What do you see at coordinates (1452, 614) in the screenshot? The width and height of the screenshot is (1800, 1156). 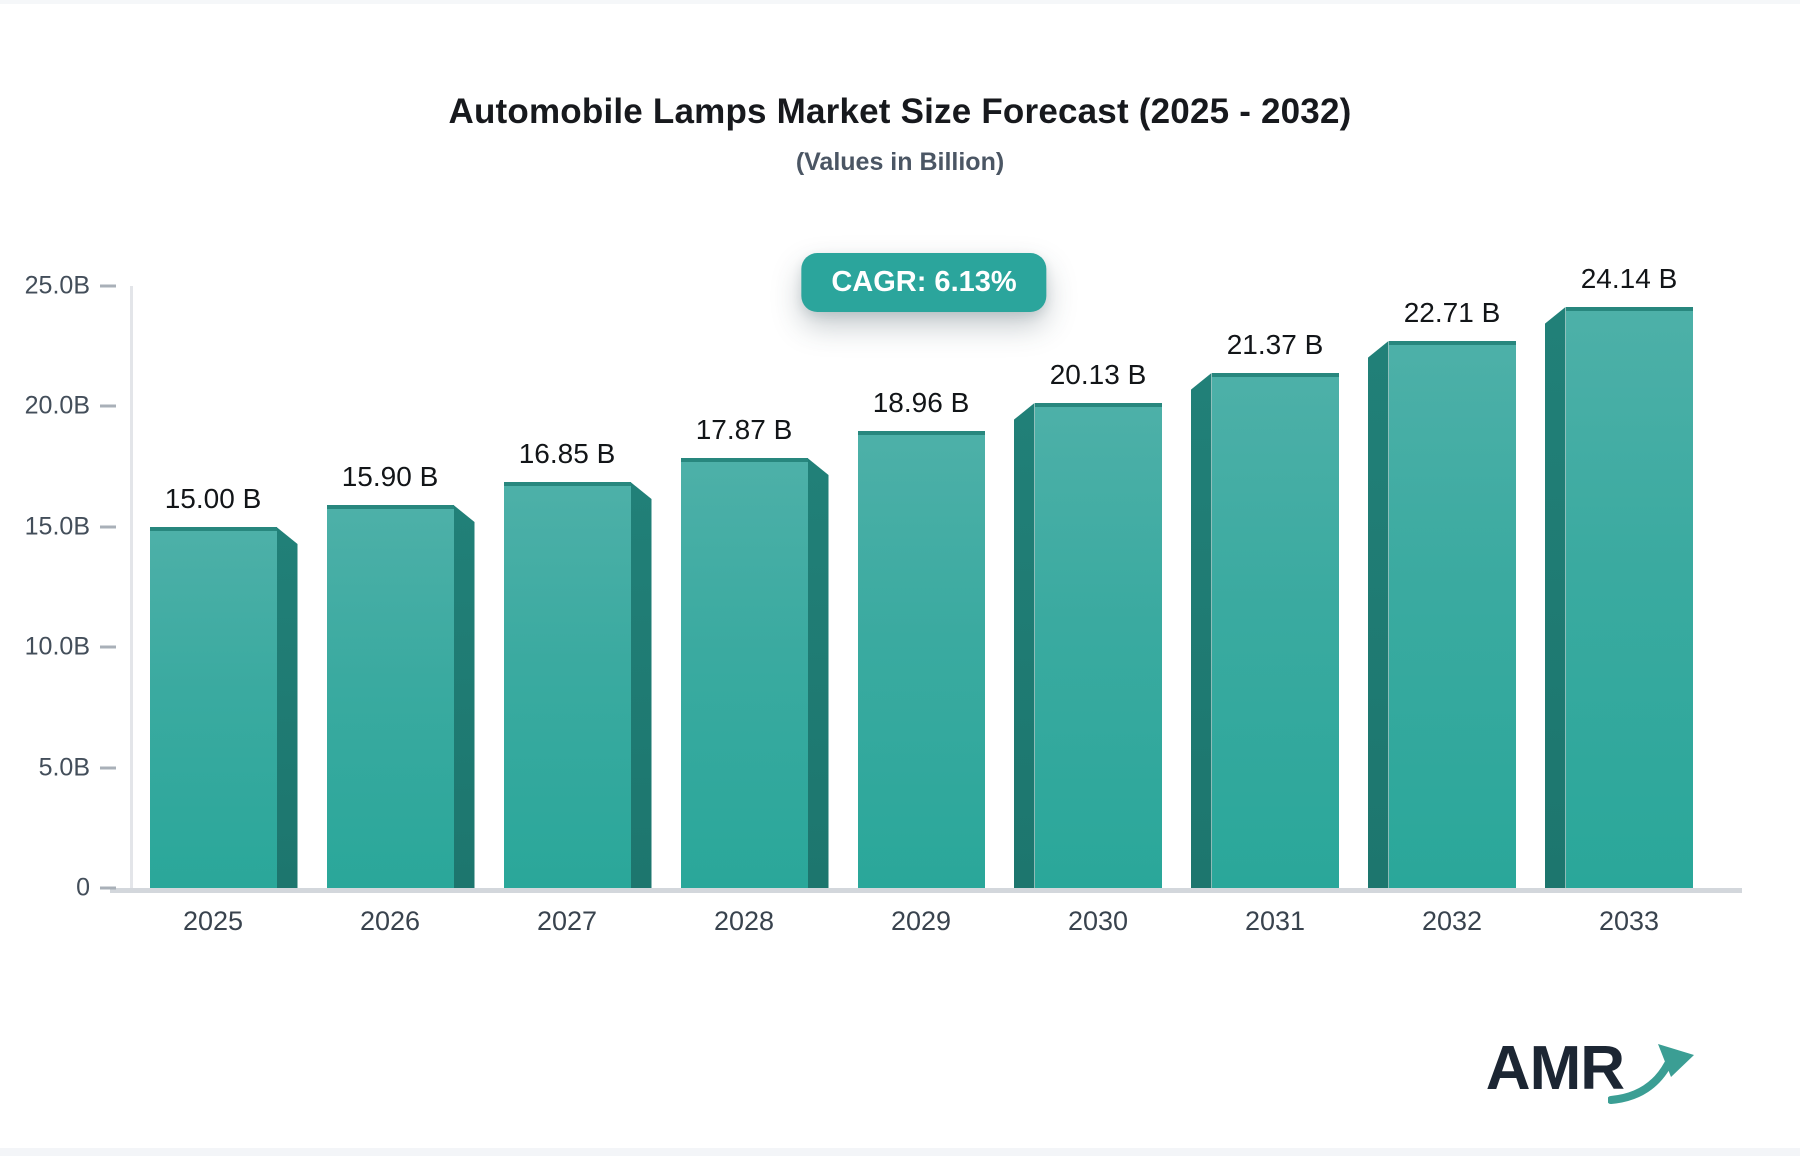 I see `bar-face-2032` at bounding box center [1452, 614].